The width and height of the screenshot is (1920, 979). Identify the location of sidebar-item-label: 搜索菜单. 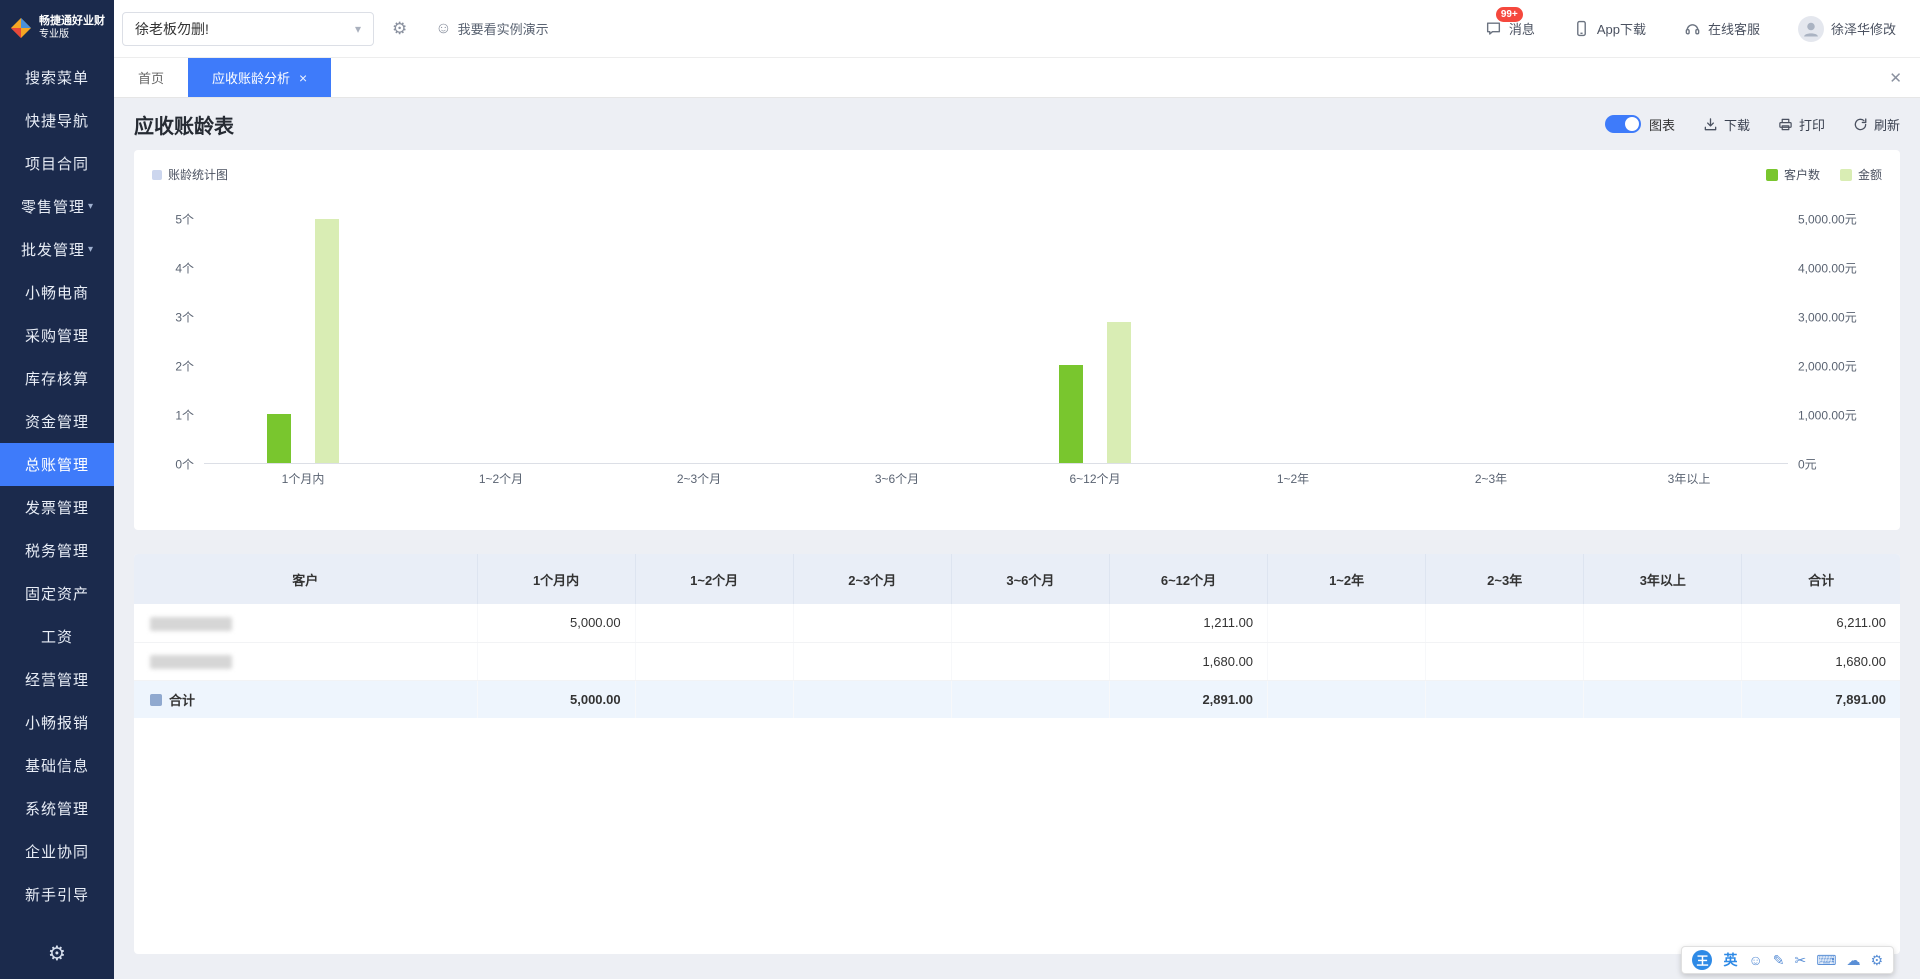
(56, 78).